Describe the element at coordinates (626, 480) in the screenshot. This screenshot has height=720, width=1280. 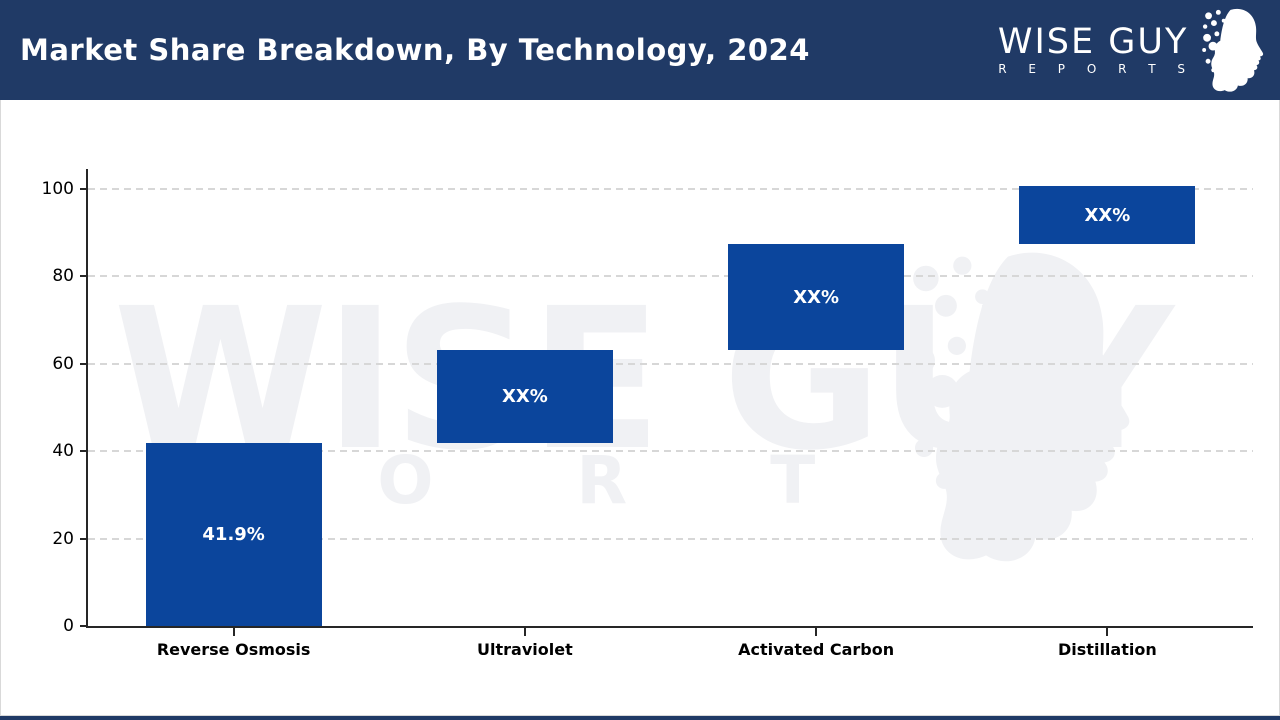
I see `watermark-text-2: P O R T S` at that location.